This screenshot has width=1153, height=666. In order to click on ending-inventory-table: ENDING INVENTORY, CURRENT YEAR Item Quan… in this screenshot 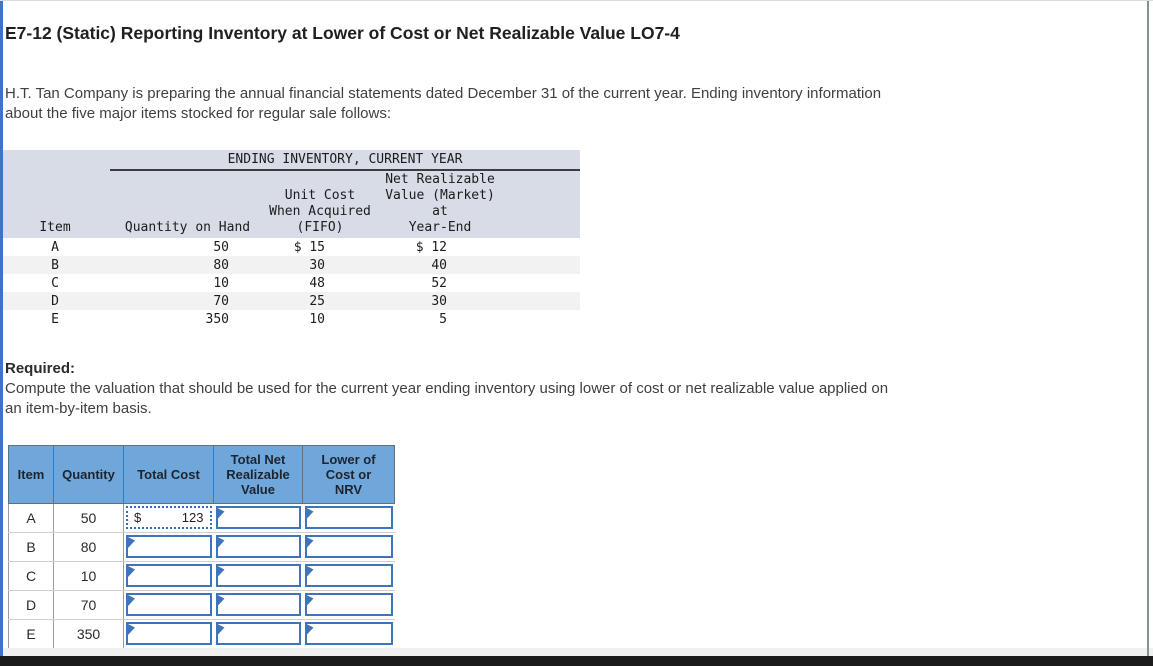, I will do `click(290, 239)`.